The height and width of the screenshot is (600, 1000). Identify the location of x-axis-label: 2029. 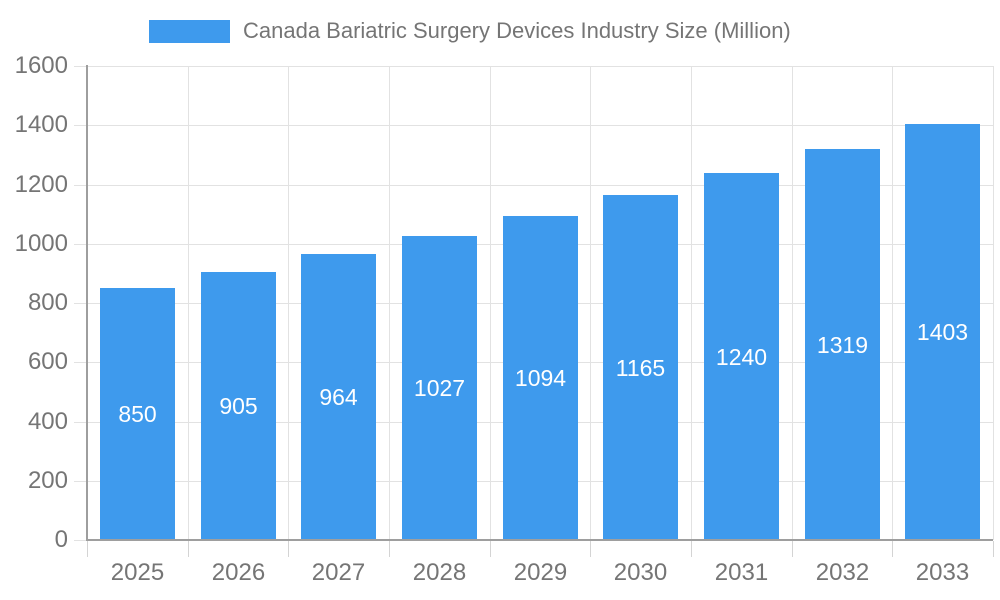
(540, 572).